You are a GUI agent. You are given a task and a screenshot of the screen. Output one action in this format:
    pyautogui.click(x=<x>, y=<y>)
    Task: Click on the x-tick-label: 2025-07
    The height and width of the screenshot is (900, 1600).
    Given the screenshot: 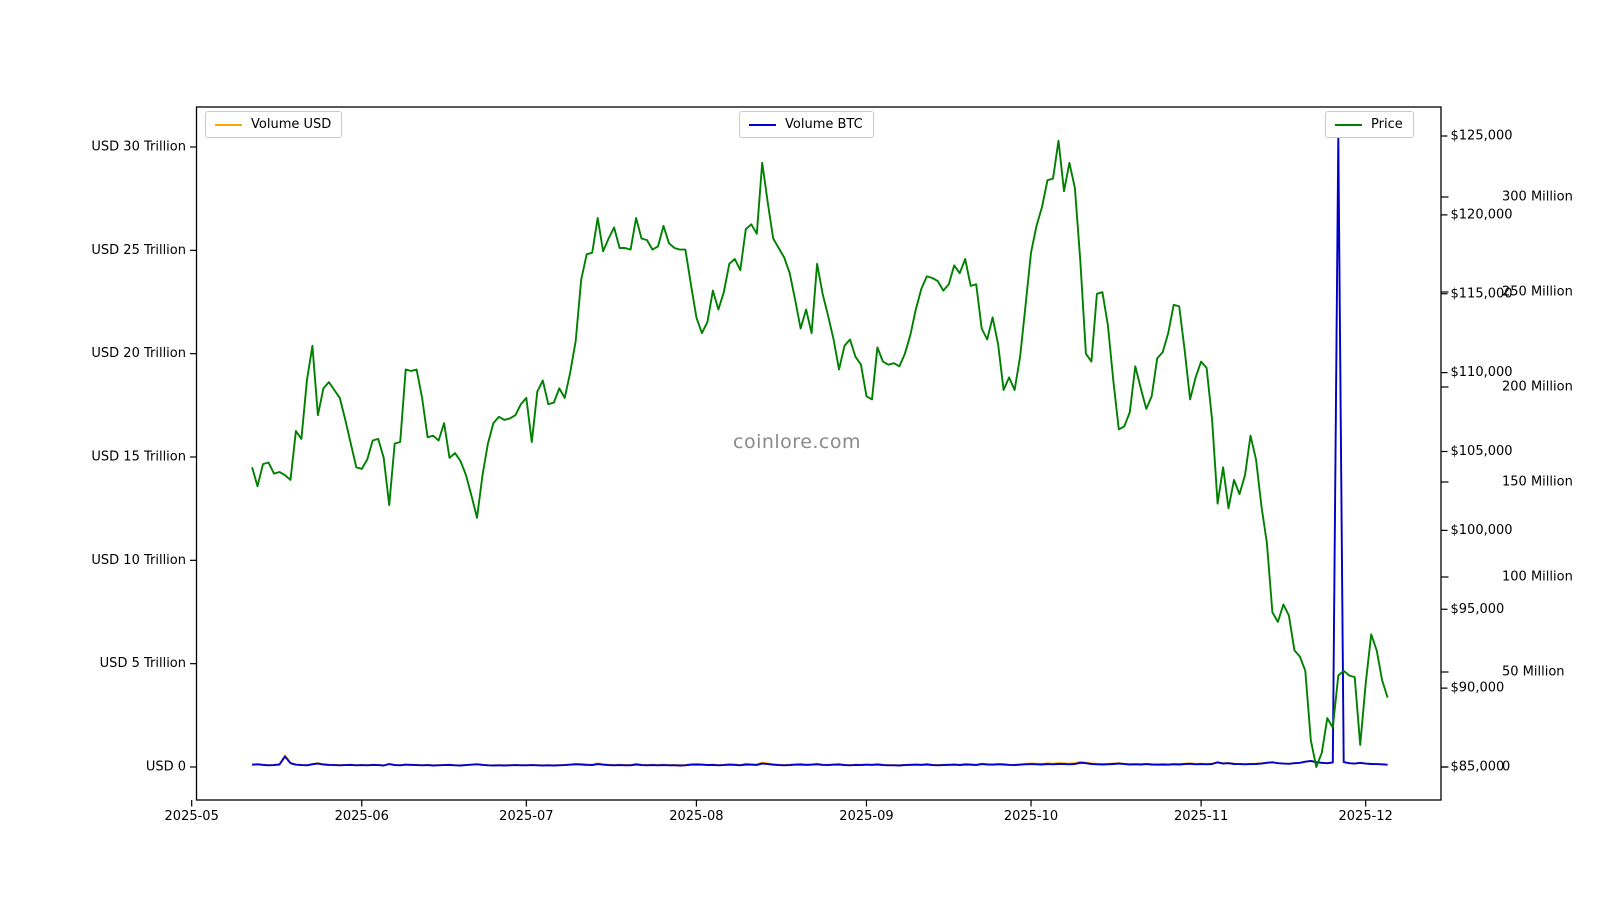 What is the action you would take?
    pyautogui.click(x=526, y=816)
    